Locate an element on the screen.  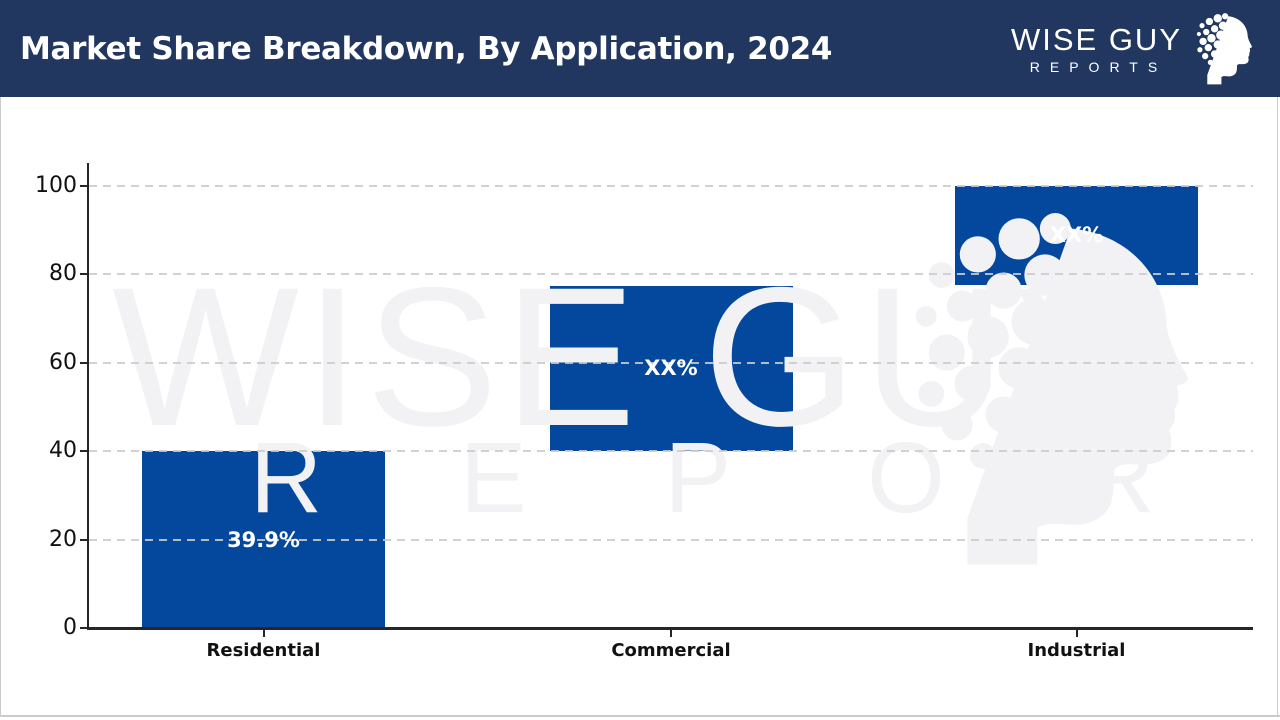
bar-value-label: 39.9% is located at coordinates (263, 539).